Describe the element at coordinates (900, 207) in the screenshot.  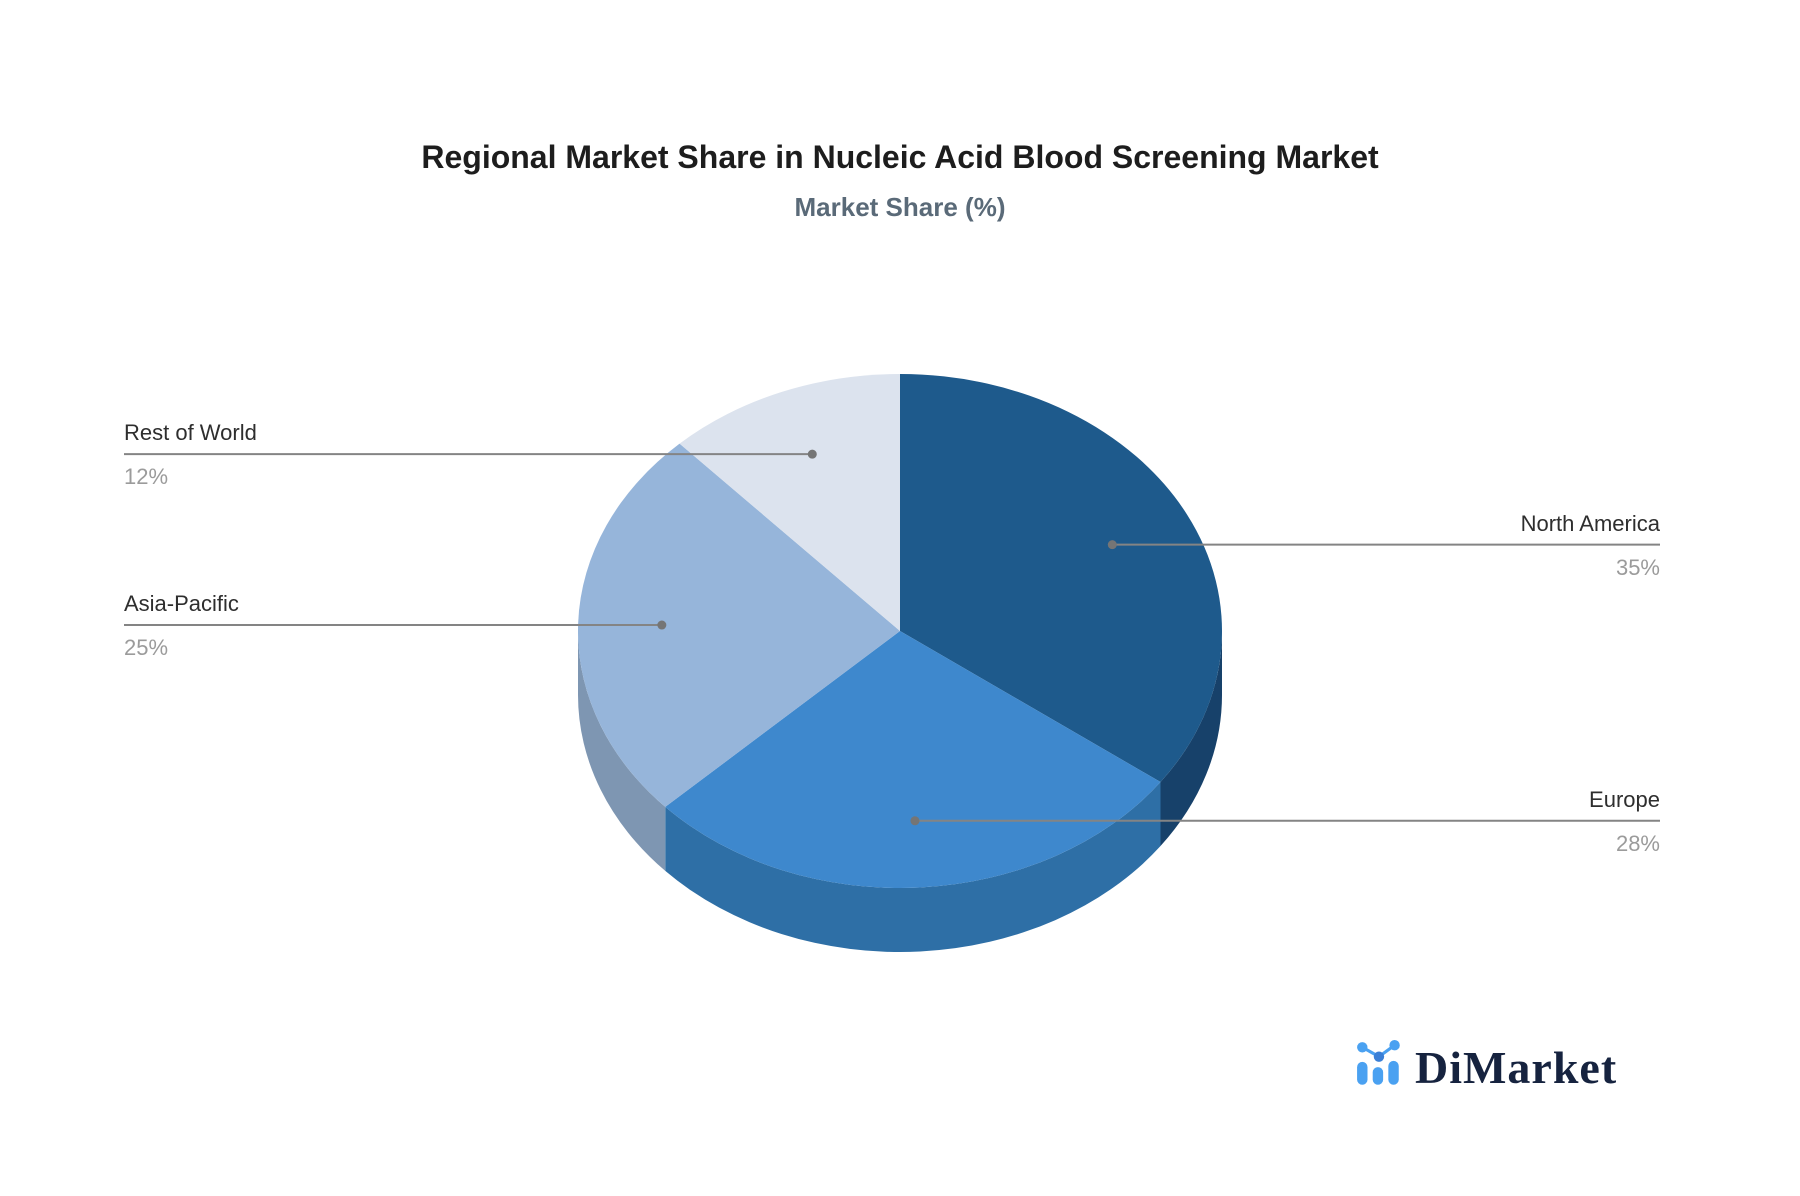
I see `chart-subtitle: Market Share (%)` at that location.